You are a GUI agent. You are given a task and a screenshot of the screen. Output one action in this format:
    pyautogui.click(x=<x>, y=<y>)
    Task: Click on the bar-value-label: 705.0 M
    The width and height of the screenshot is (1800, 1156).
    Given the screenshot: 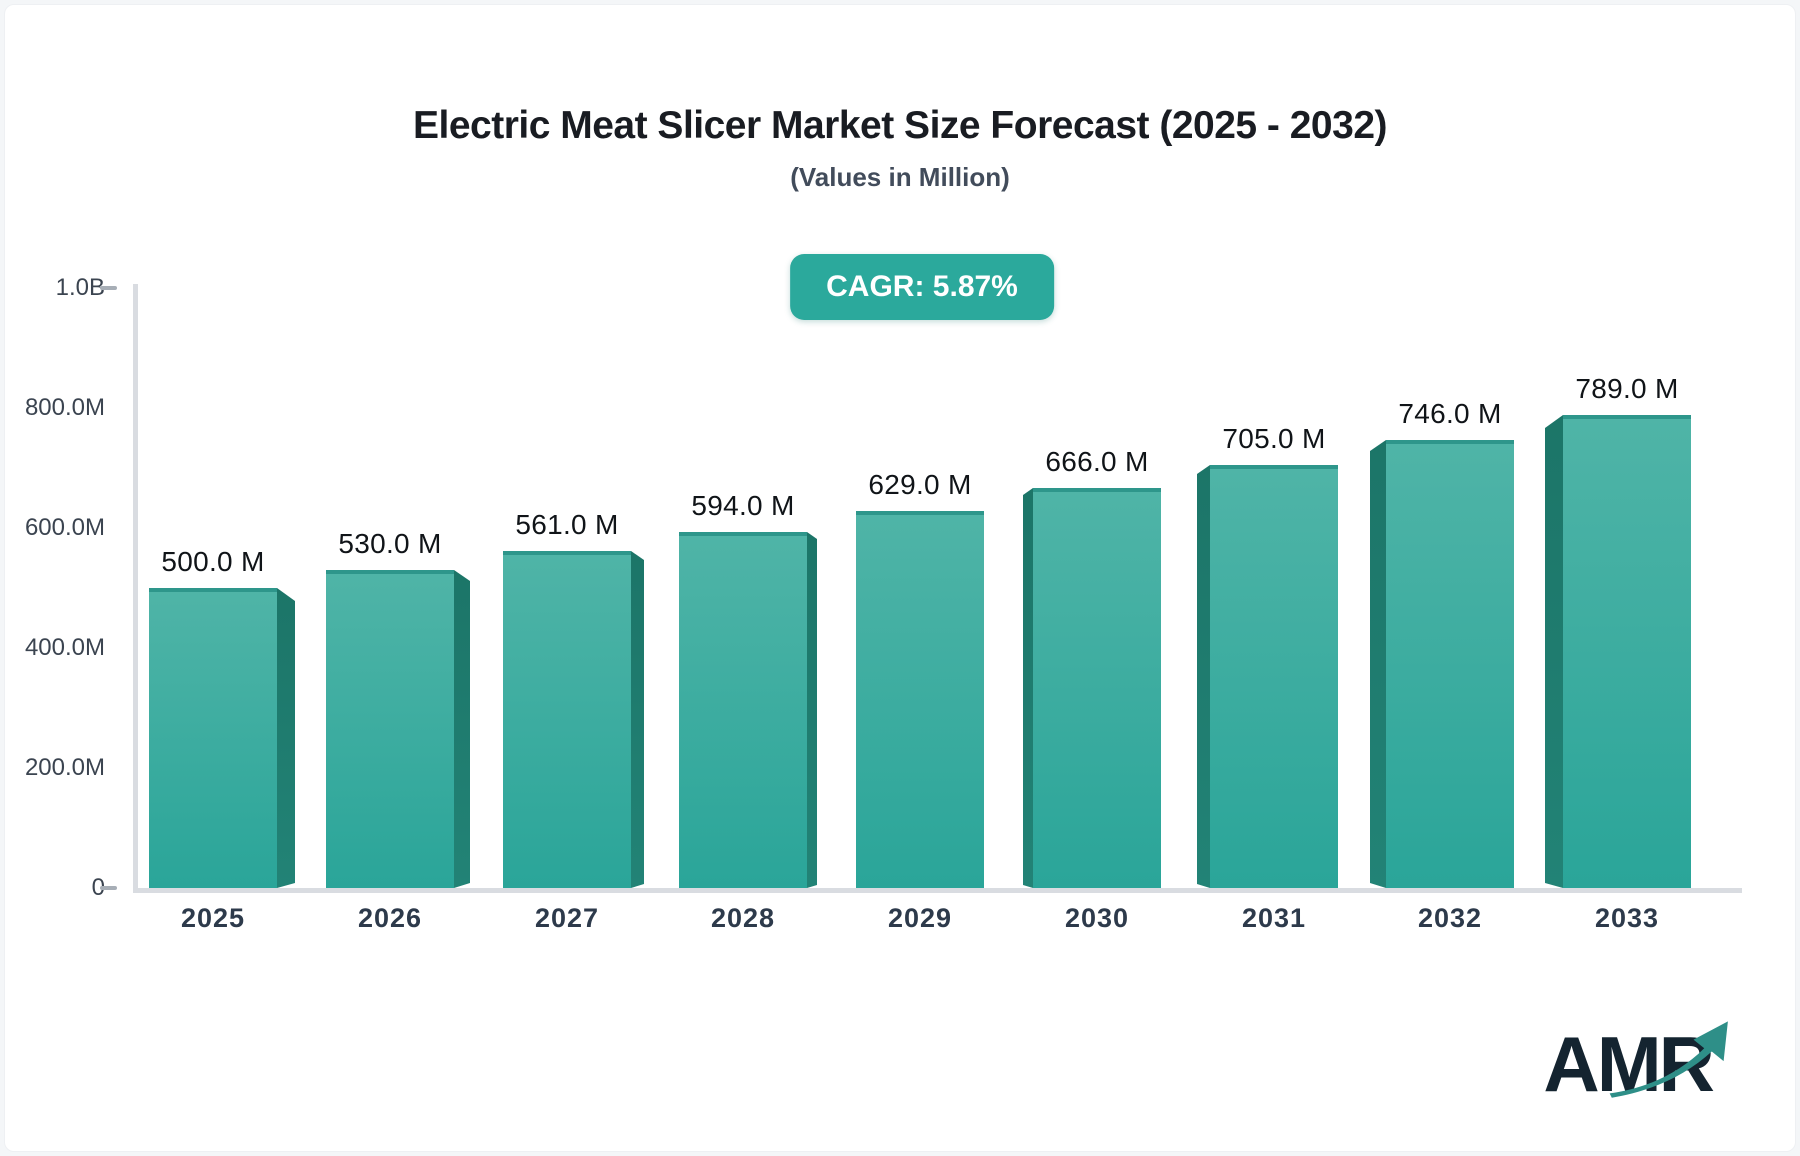 What is the action you would take?
    pyautogui.click(x=1274, y=438)
    